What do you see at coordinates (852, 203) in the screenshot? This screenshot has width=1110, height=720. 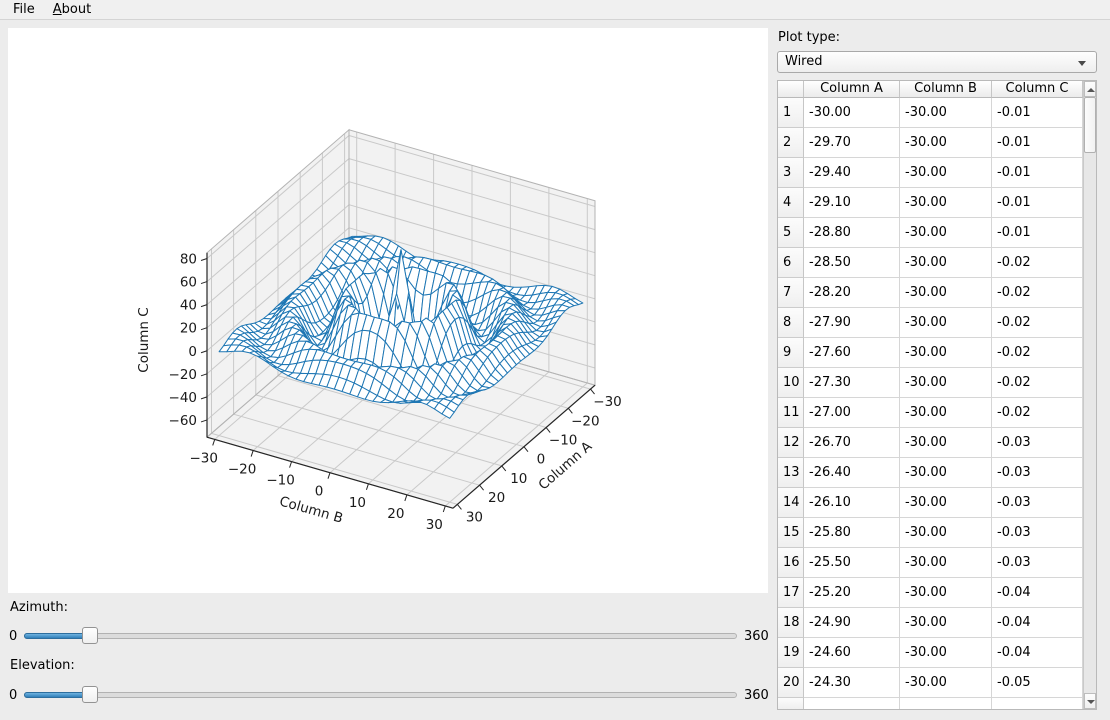 I see `table-cell: -29.10` at bounding box center [852, 203].